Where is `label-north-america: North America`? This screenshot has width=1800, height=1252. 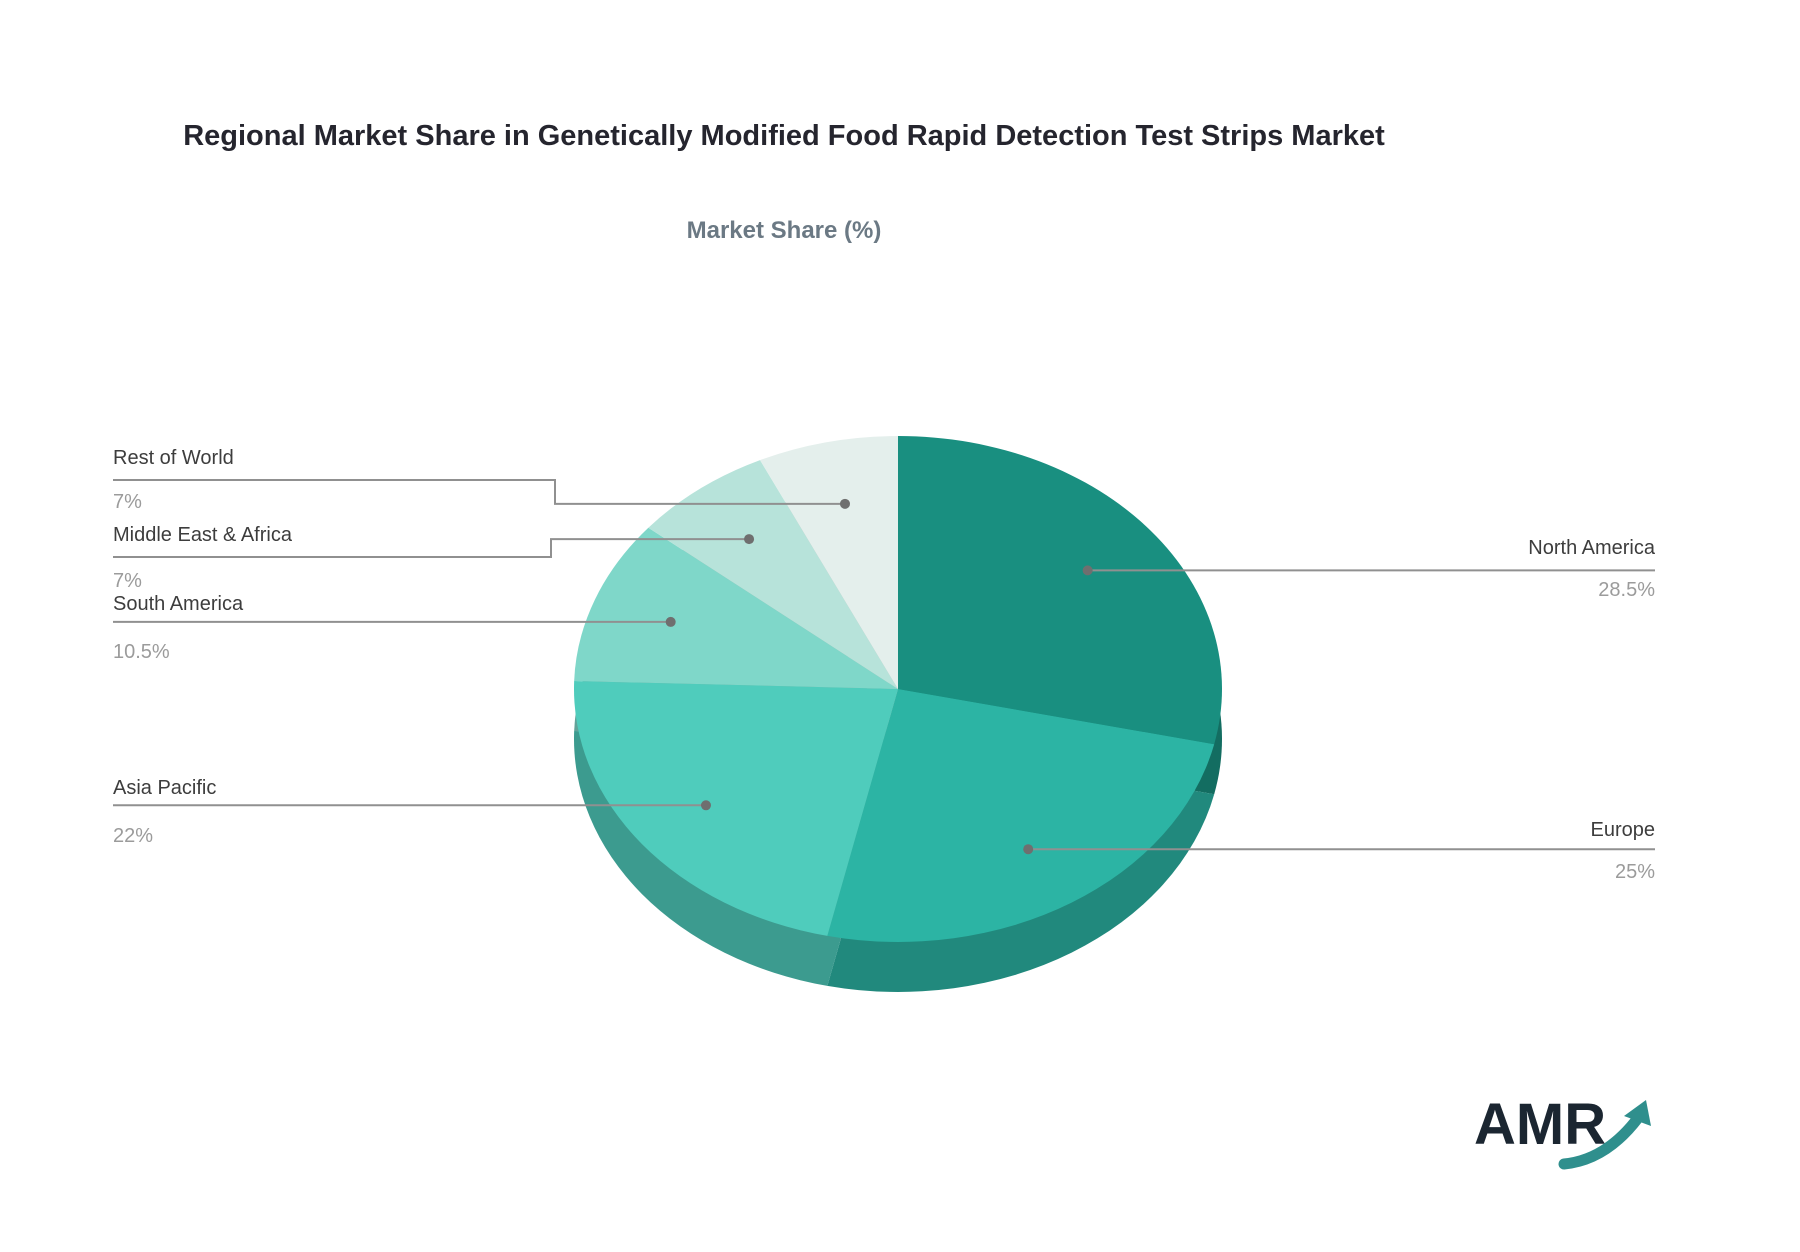
label-north-america: North America is located at coordinates (1591, 548).